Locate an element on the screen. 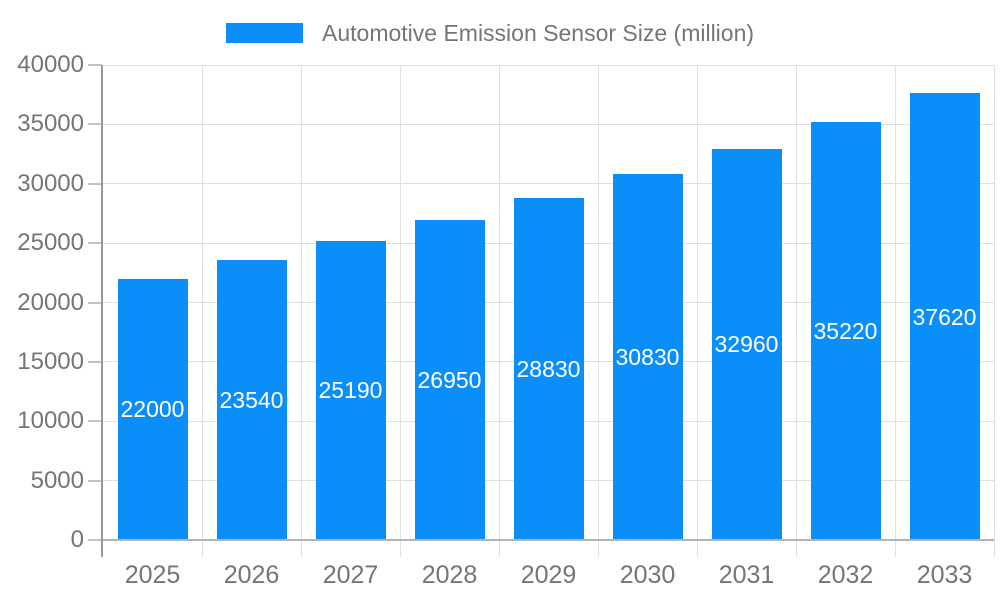  bar-value-label: 35220 is located at coordinates (845, 330).